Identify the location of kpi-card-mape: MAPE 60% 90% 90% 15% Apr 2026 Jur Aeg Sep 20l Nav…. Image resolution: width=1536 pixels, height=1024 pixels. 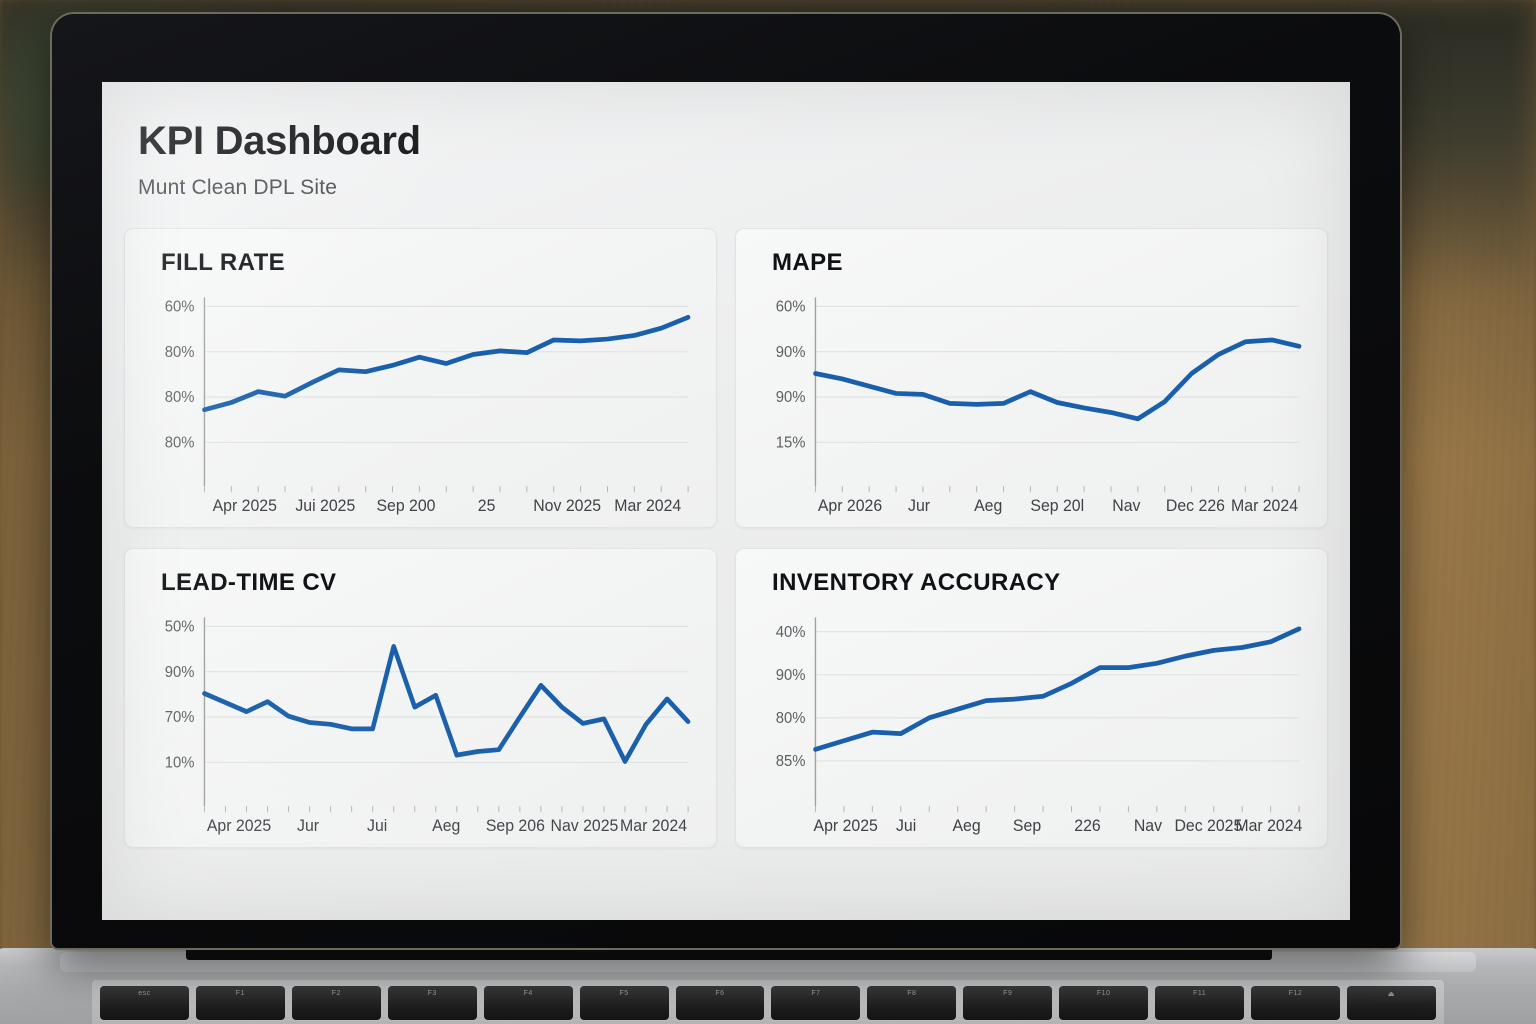
(1031, 378).